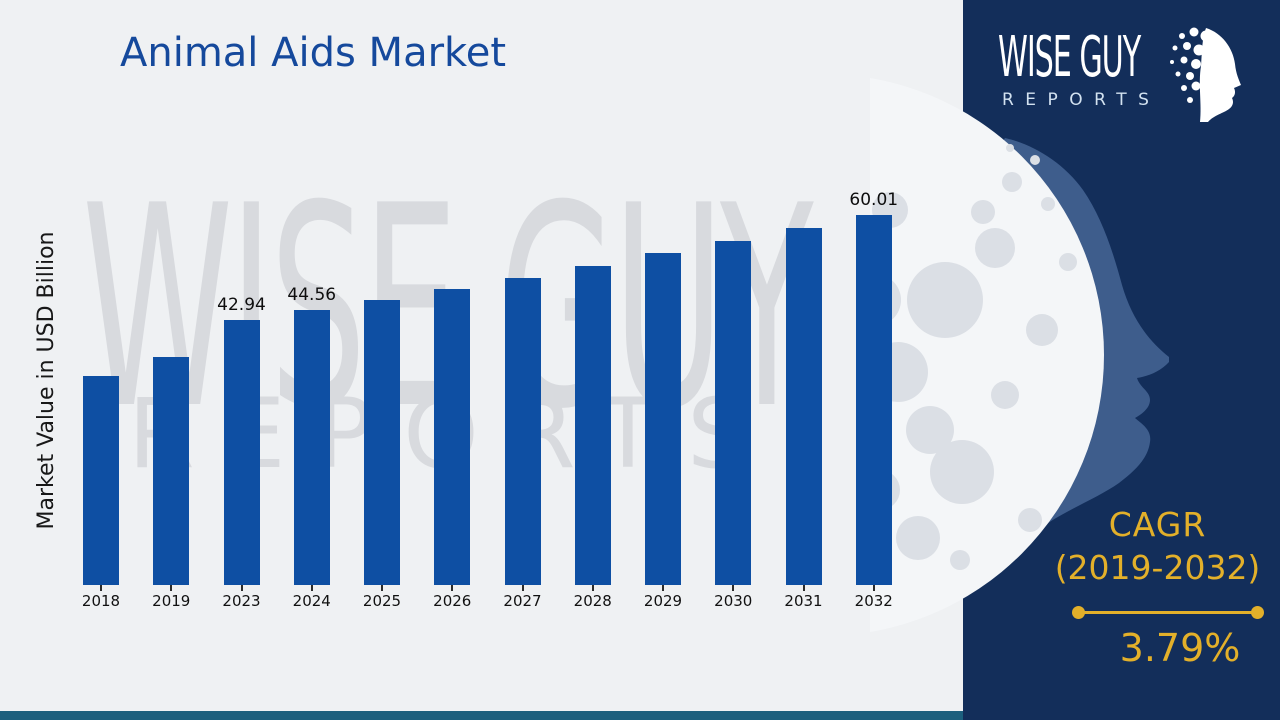  Describe the element at coordinates (452, 601) in the screenshot. I see `x-axis-label-2026: 2026` at that location.